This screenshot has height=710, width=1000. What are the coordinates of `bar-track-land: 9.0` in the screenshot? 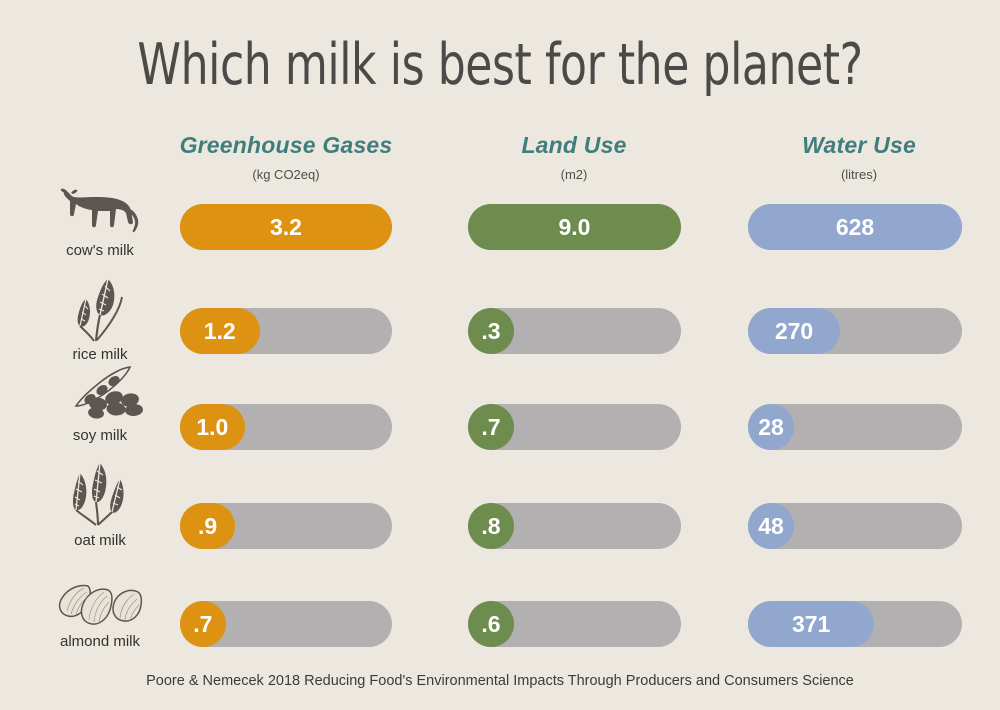 It's located at (574, 227).